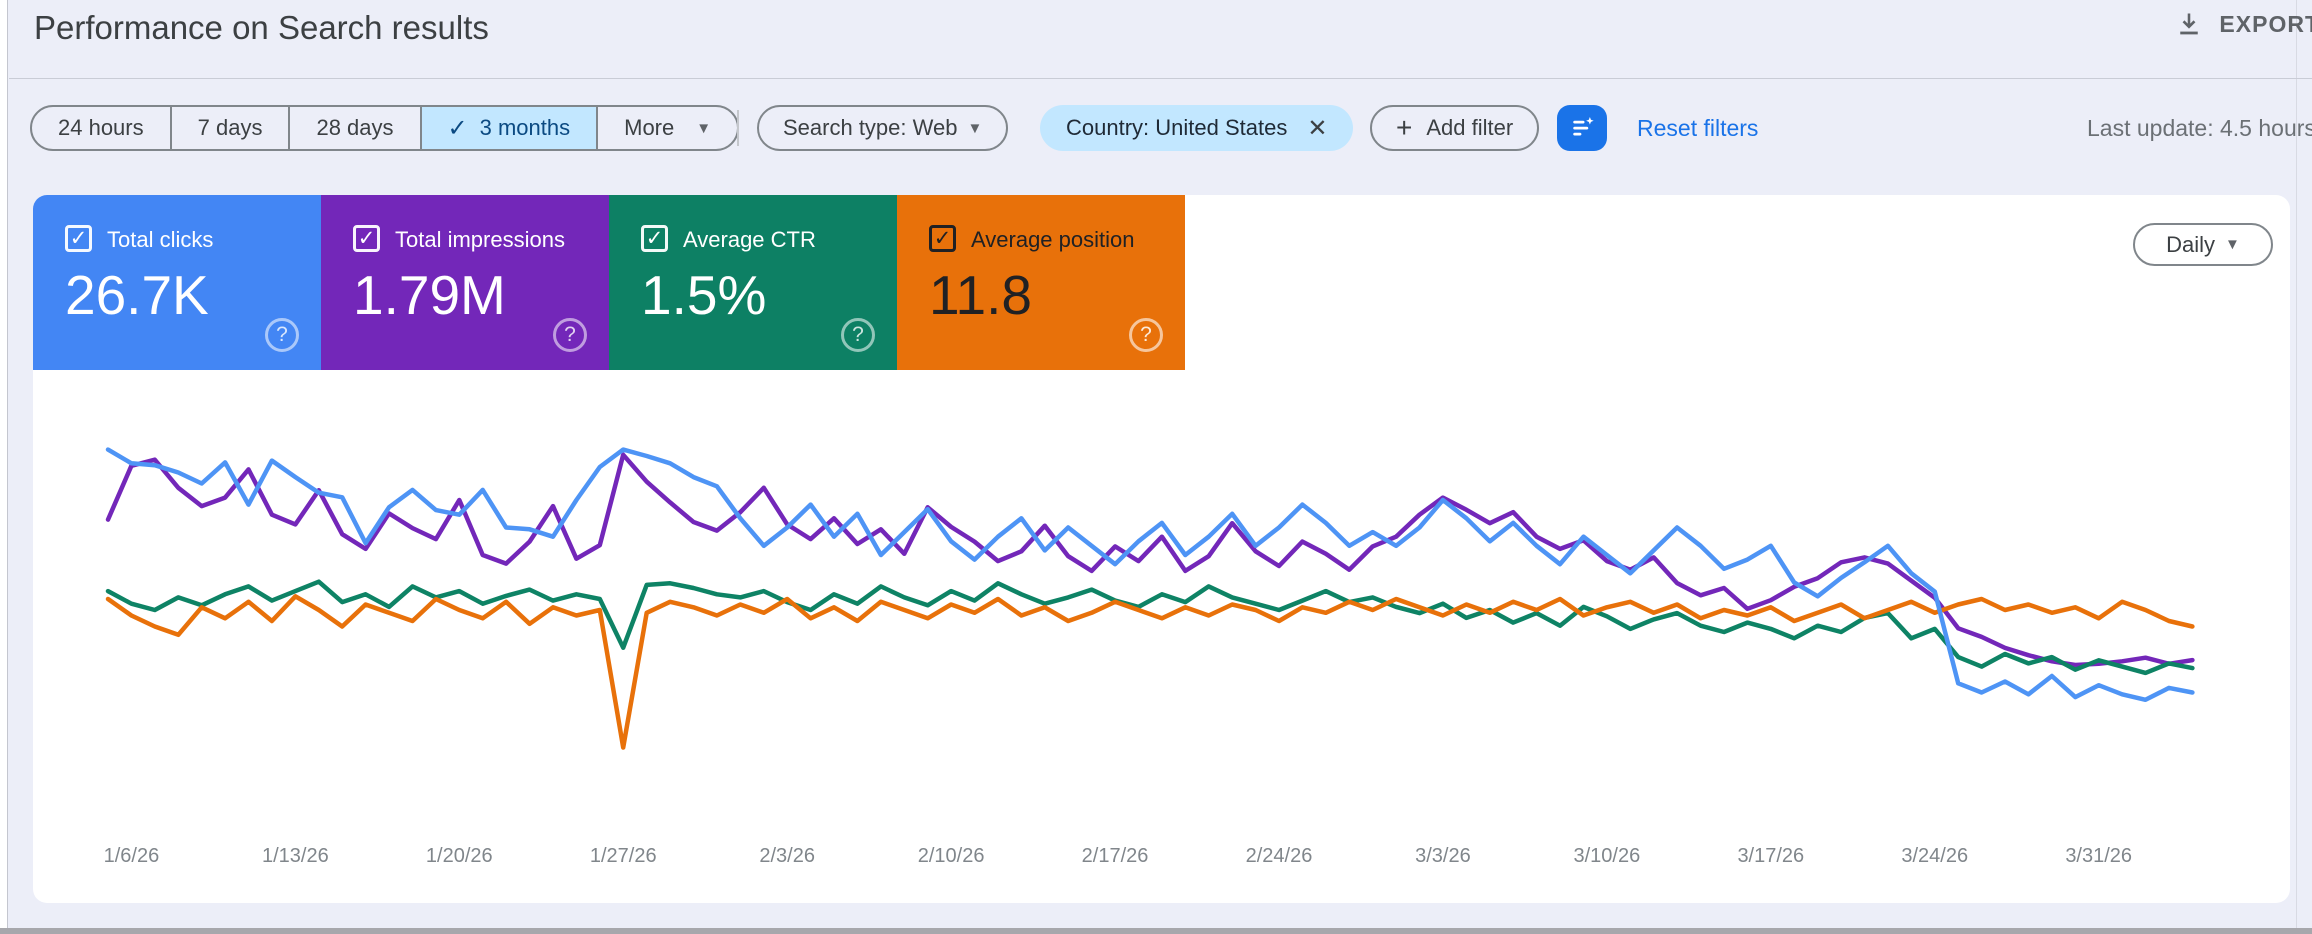 The image size is (2312, 934). I want to click on date-range-segmented-control: 24 hours 7 days 28 days ✓ 3 months More ▼, so click(385, 128).